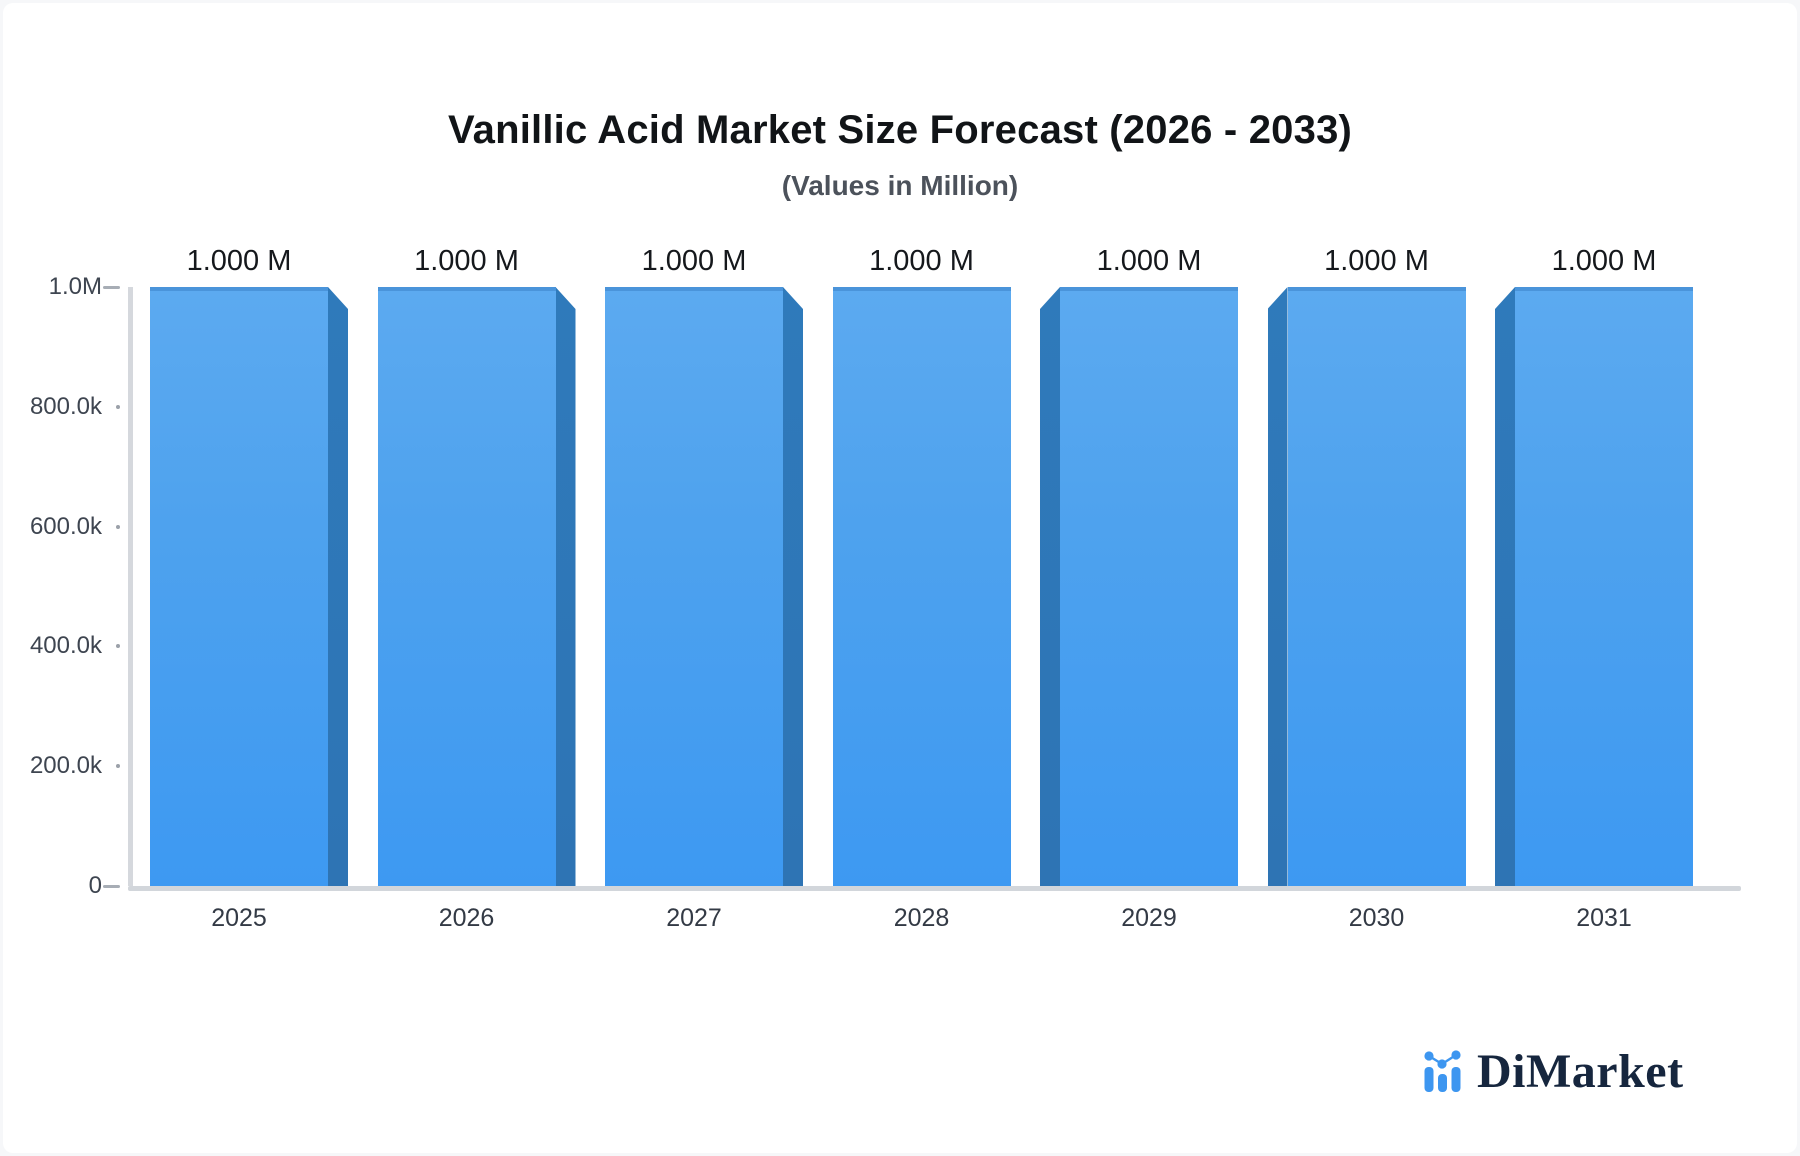  I want to click on x-axis-label: 2027, so click(694, 918).